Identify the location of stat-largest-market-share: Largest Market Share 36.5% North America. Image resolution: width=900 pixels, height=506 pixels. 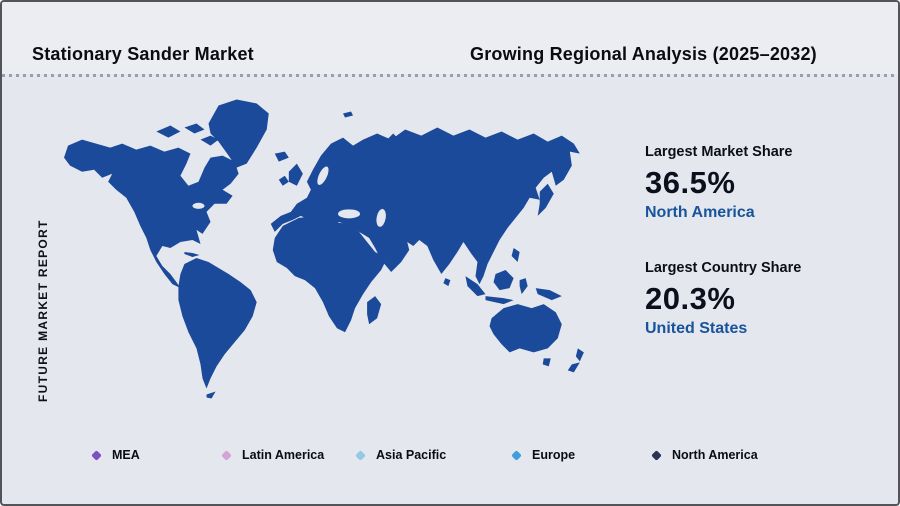
(765, 183).